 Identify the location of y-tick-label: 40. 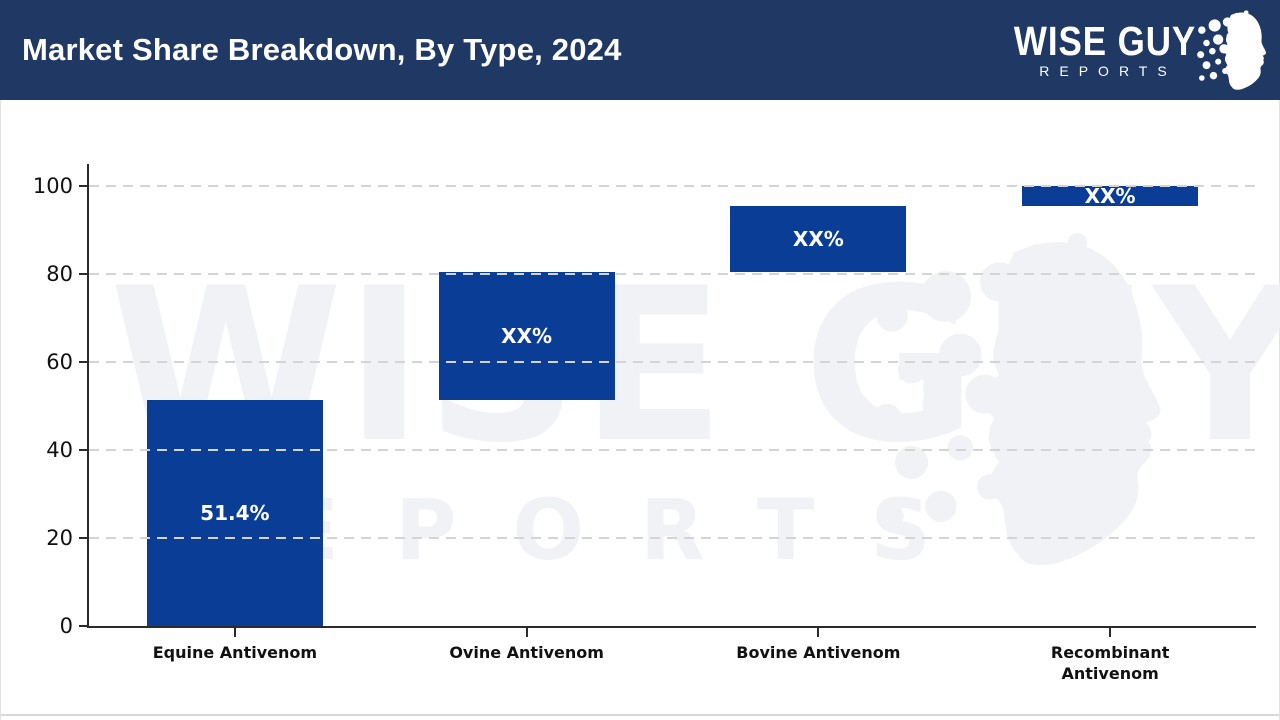
(59, 450).